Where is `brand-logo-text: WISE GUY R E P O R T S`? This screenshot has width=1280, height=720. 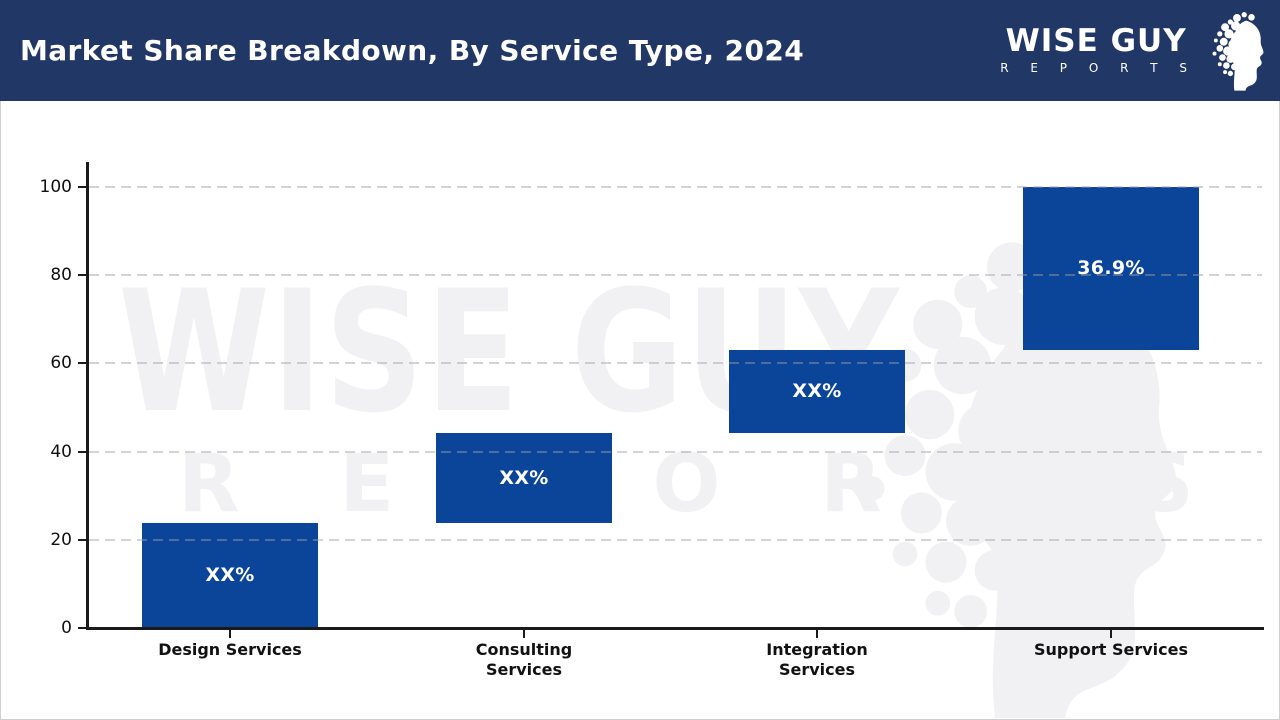
brand-logo-text: WISE GUY R E P O R T S is located at coordinates (1096, 49).